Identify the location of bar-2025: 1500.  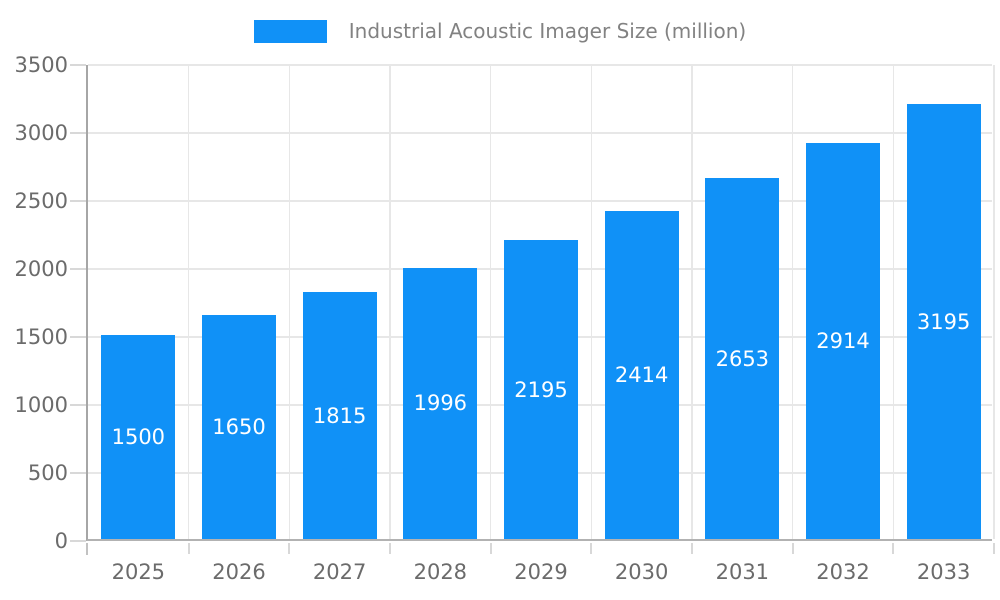
(138, 437).